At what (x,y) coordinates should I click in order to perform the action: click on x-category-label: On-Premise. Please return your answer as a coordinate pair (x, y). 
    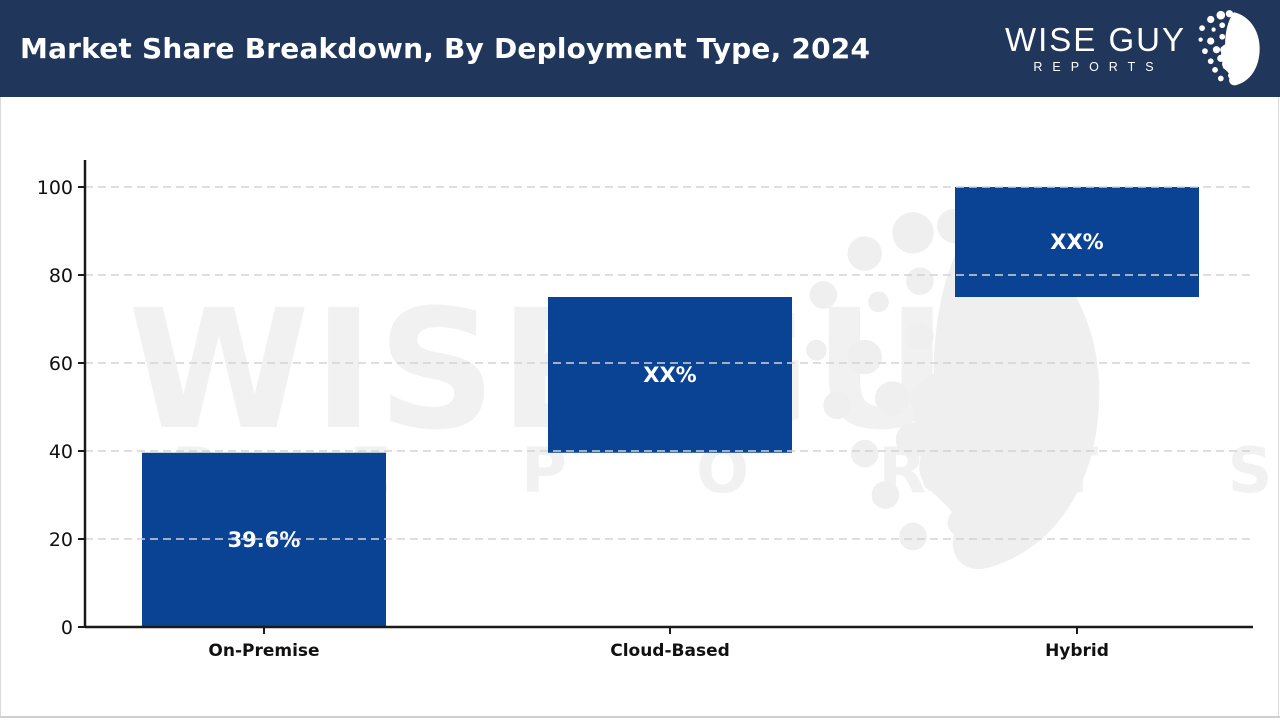
    Looking at the image, I should click on (263, 651).